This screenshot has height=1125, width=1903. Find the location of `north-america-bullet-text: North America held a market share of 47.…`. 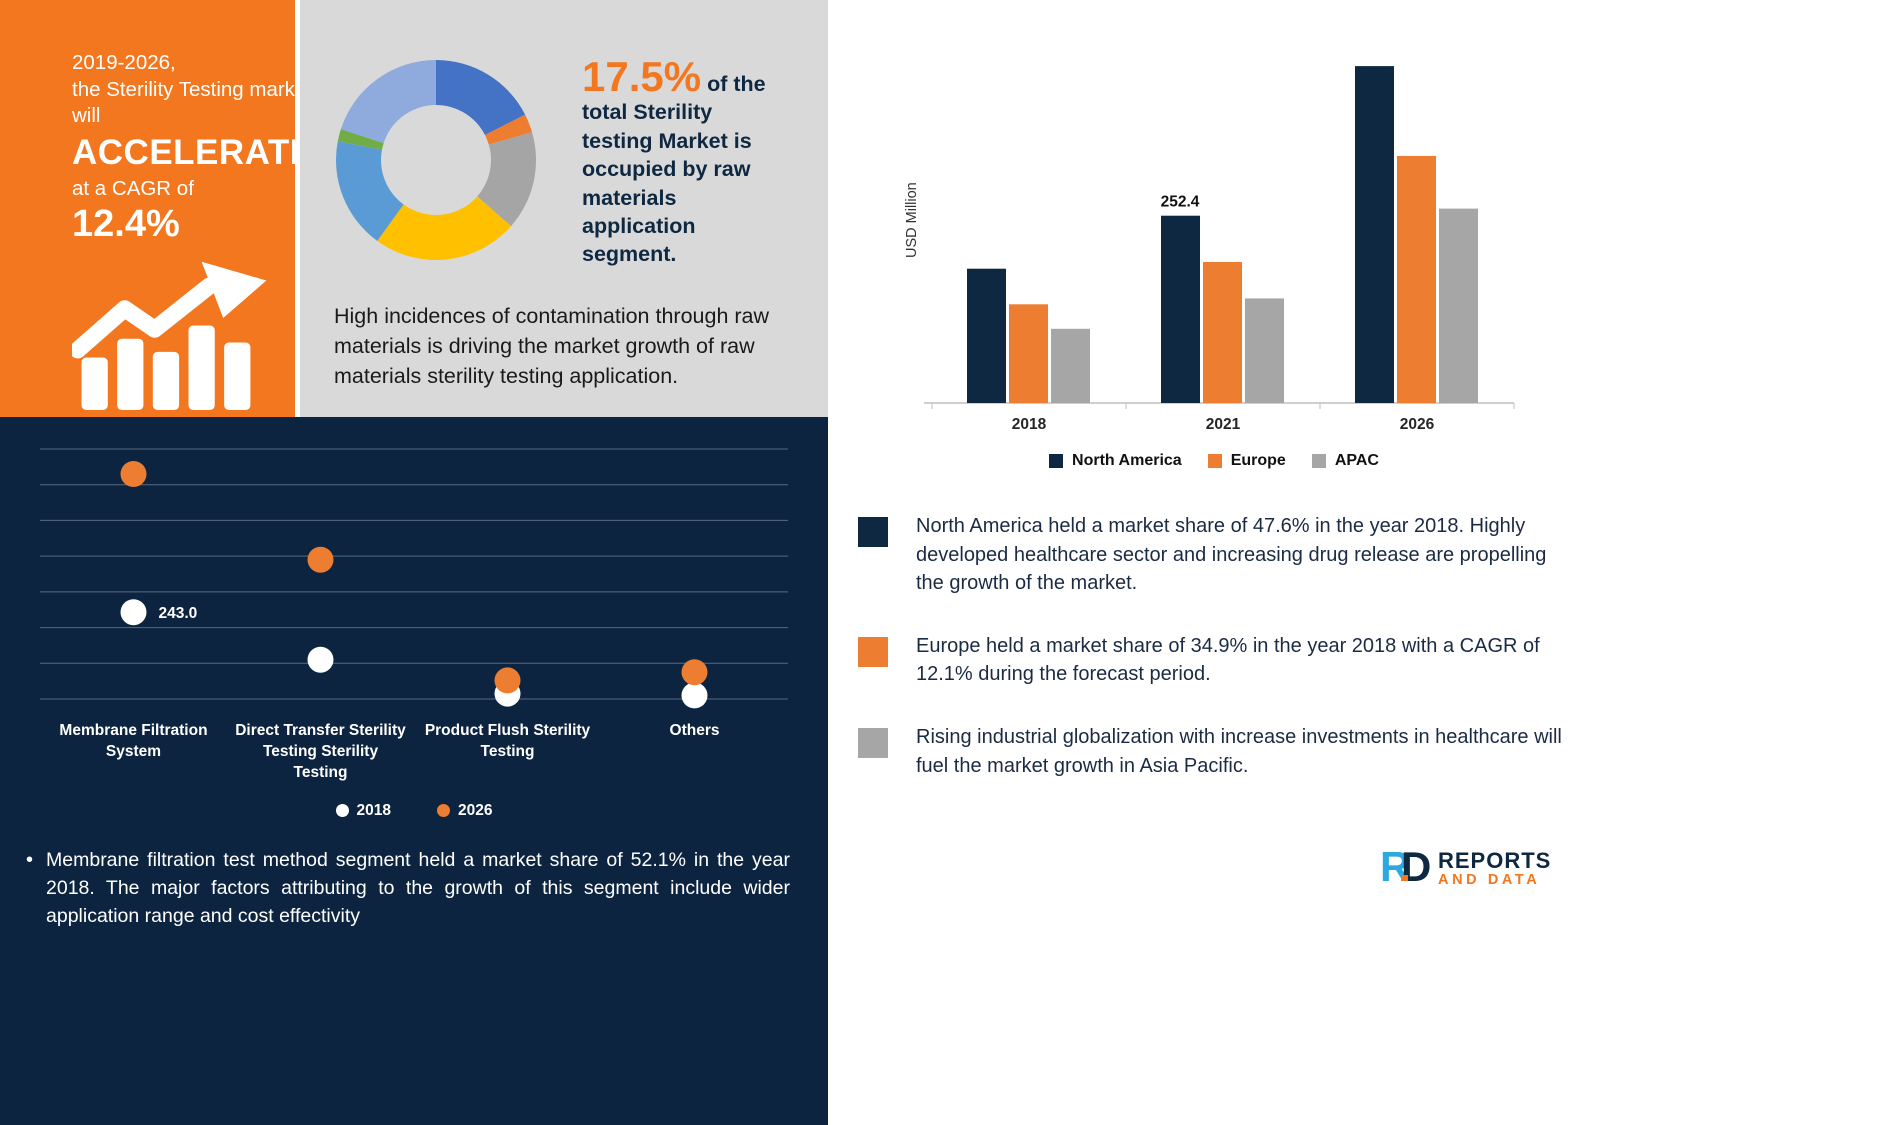

north-america-bullet-text: North America held a market share of 47.… is located at coordinates (1231, 555).